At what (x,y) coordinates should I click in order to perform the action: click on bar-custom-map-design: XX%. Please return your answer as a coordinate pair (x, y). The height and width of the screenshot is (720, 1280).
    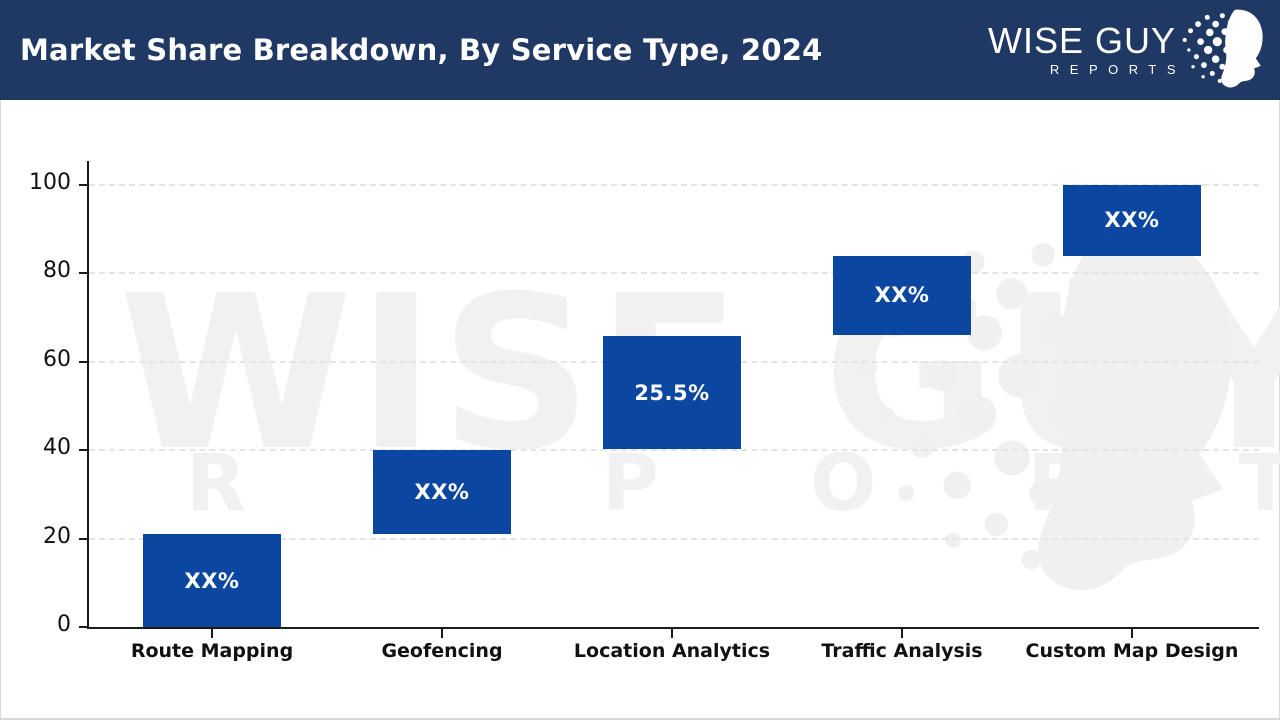
    Looking at the image, I should click on (1132, 220).